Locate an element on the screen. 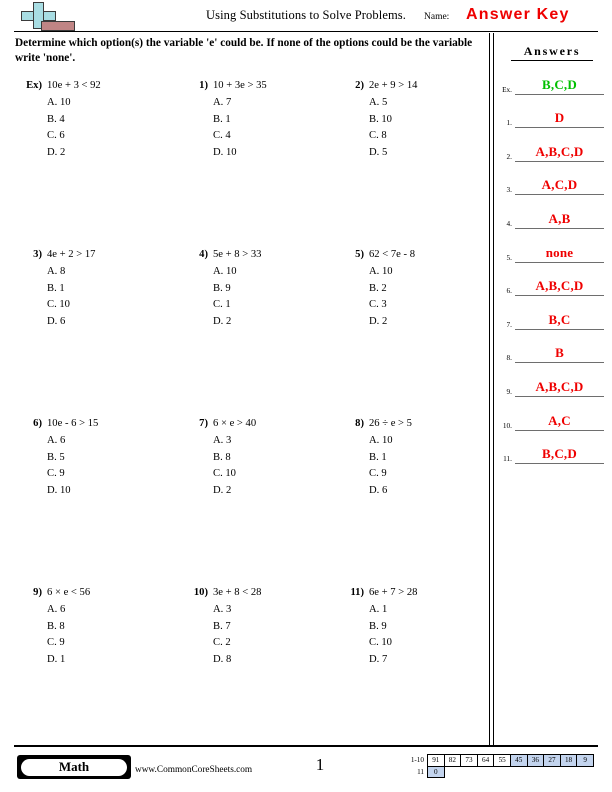 The height and width of the screenshot is (792, 612). problem-option: B. 7 is located at coordinates (222, 626).